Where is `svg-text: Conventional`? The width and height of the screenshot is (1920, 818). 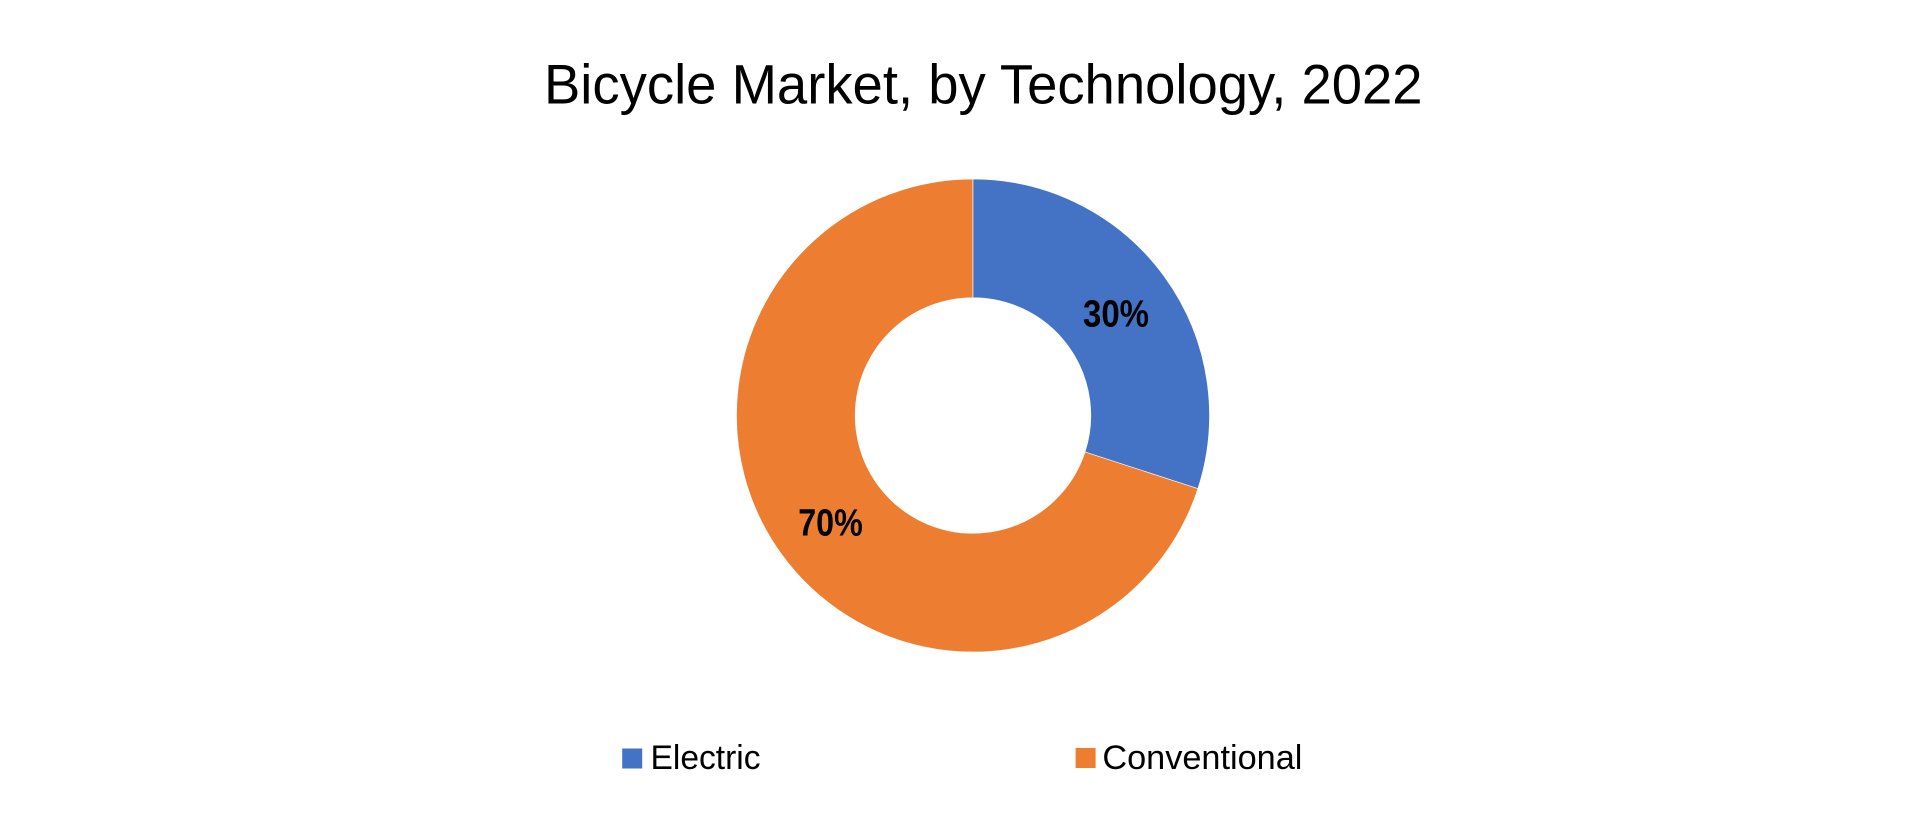
svg-text: Conventional is located at coordinates (1202, 758).